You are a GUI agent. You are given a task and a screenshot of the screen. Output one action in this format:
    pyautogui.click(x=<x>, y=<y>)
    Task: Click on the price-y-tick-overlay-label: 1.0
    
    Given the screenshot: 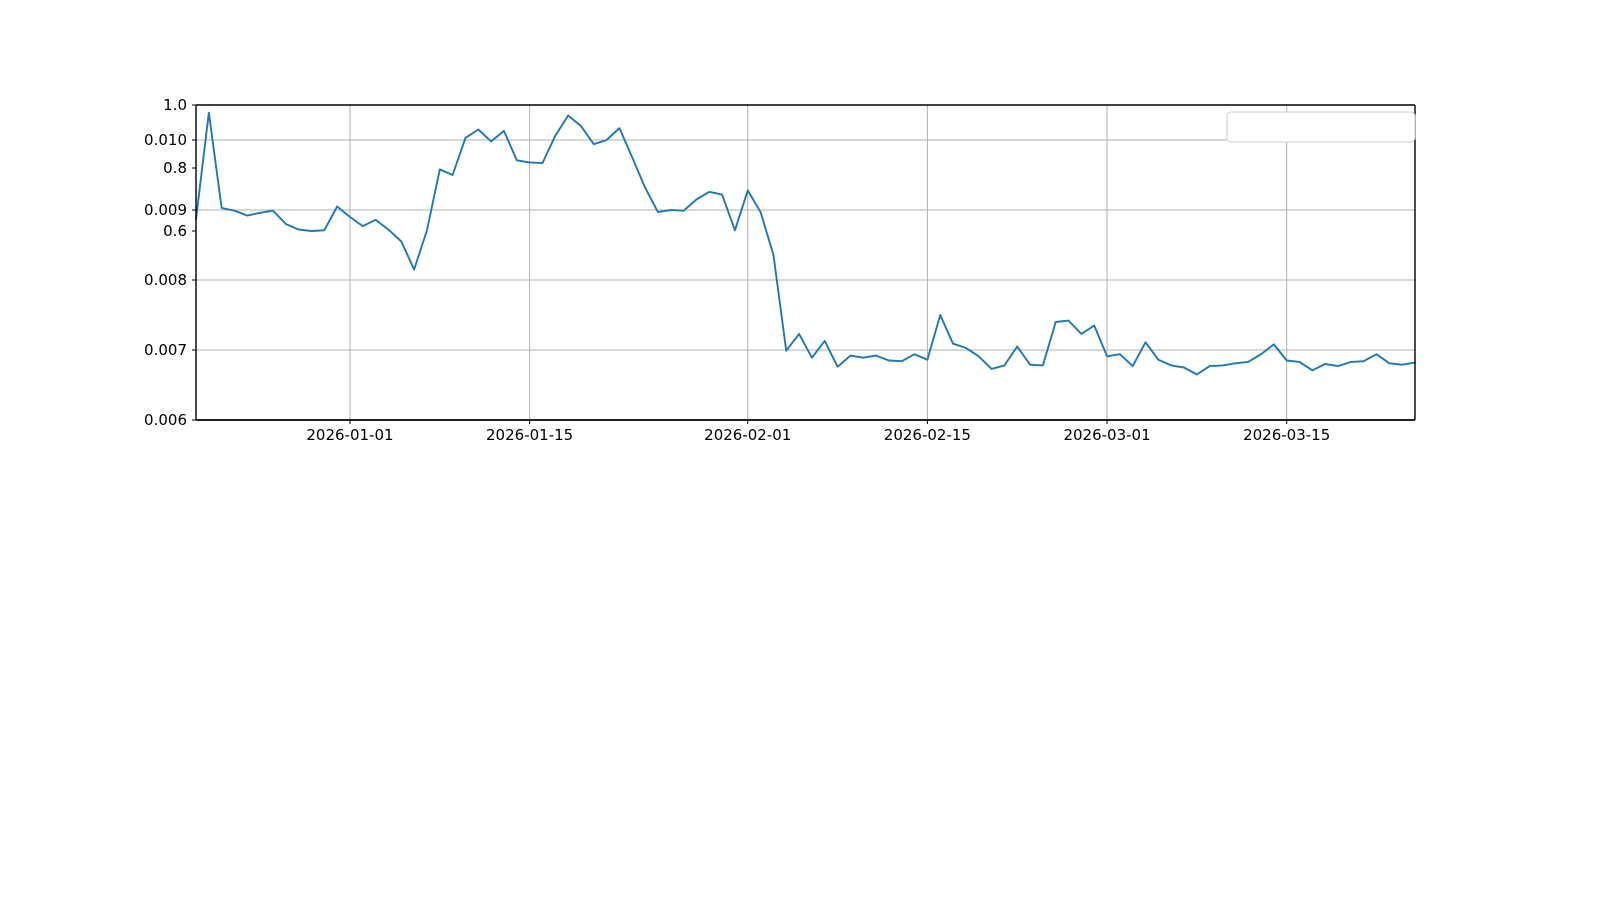 What is the action you would take?
    pyautogui.click(x=175, y=105)
    